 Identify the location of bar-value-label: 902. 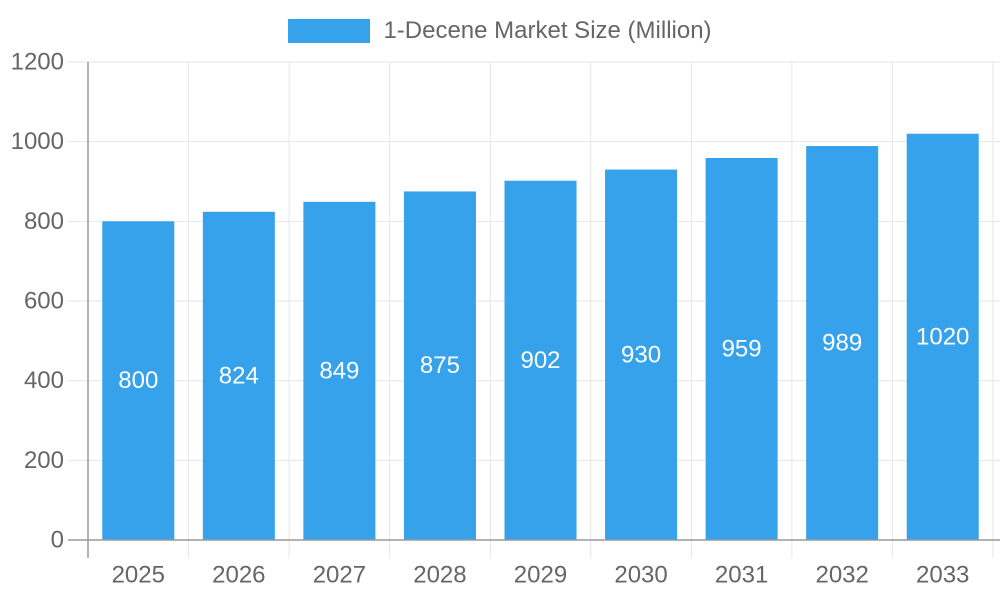
(540, 360).